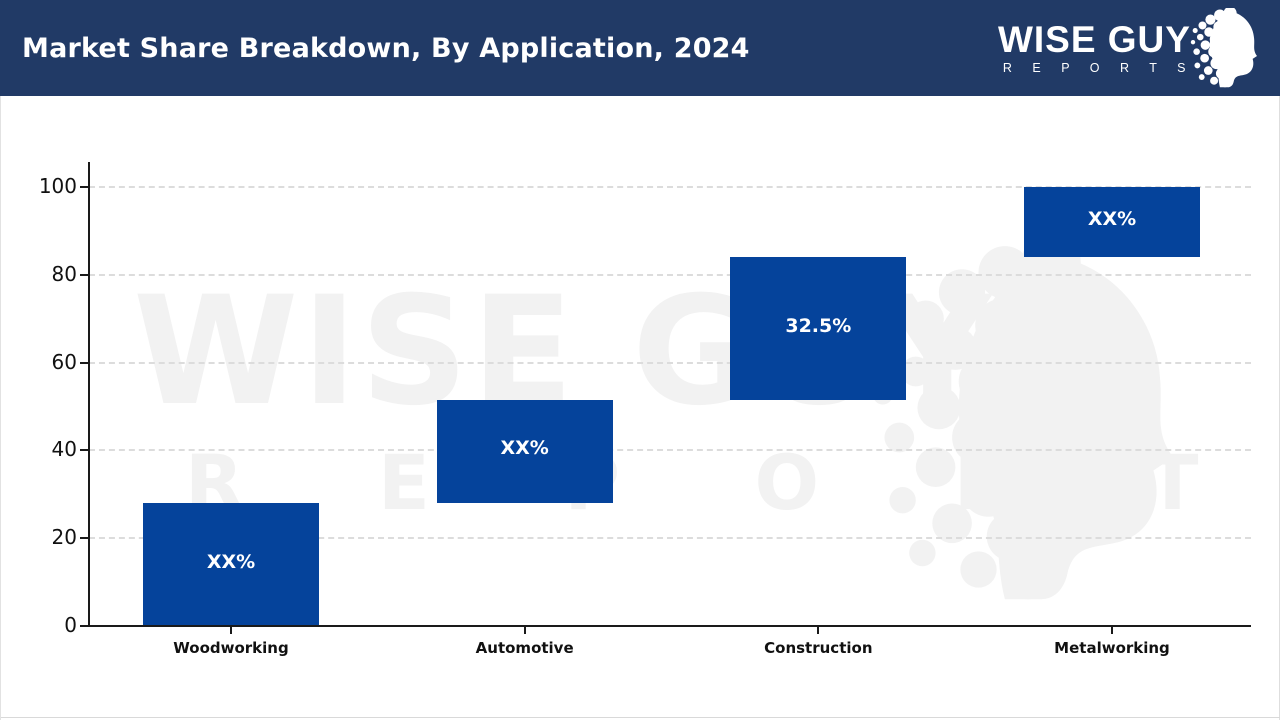  Describe the element at coordinates (640, 717) in the screenshot. I see `bottom-divider` at that location.